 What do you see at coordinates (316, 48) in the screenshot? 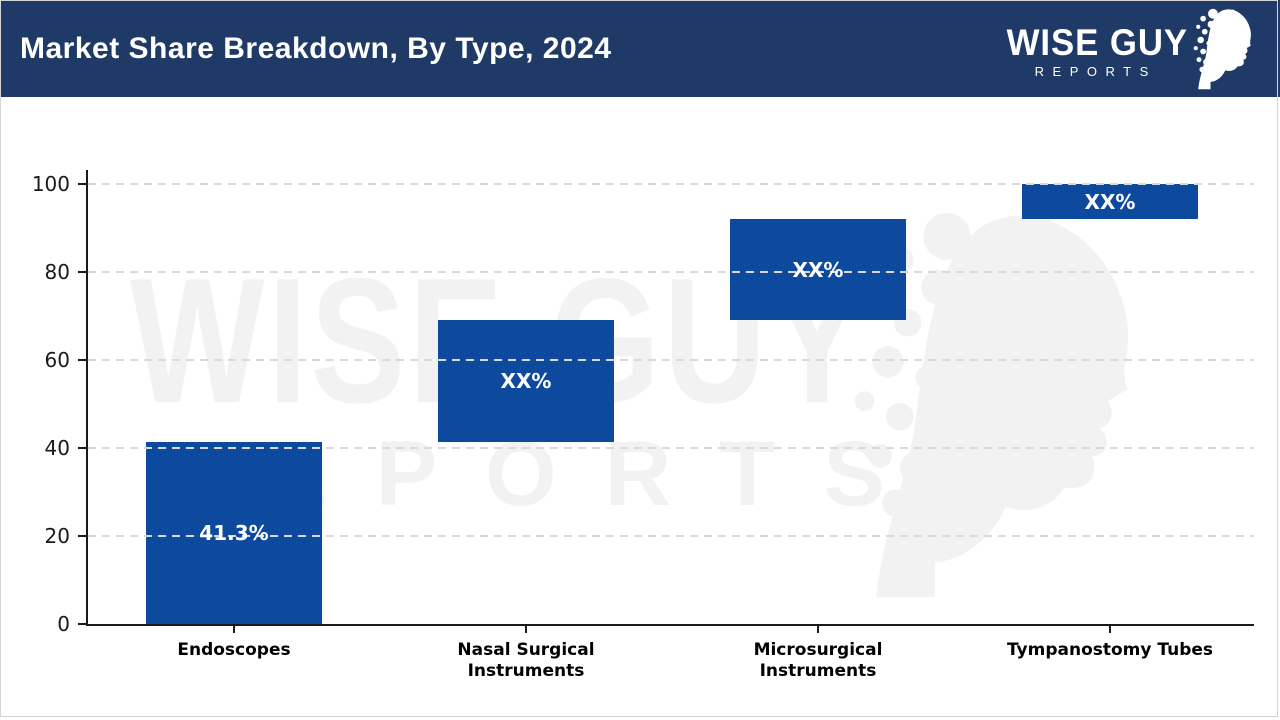
I see `chart-title: Market Share Breakdown, By Type, 2024` at bounding box center [316, 48].